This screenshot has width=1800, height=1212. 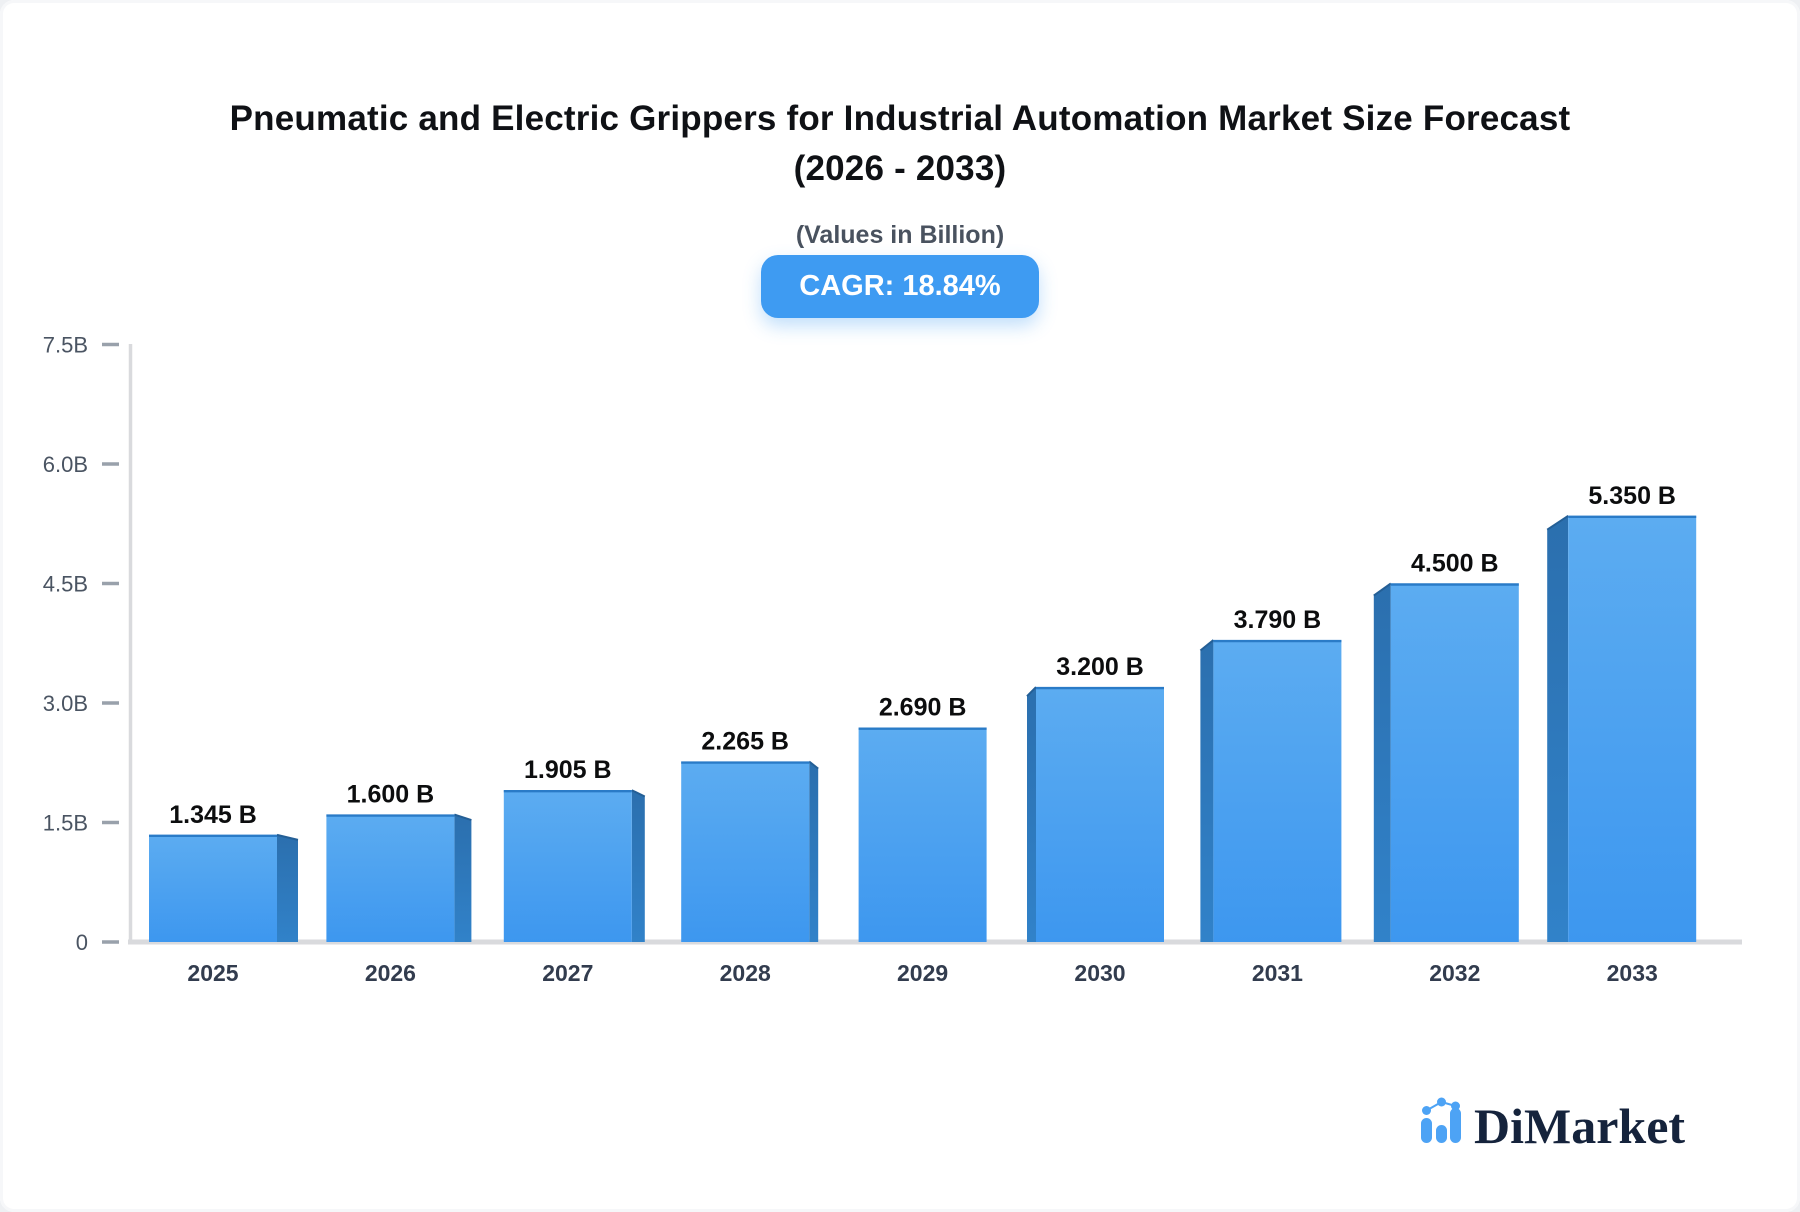 What do you see at coordinates (130, 643) in the screenshot?
I see `y-axis-line` at bounding box center [130, 643].